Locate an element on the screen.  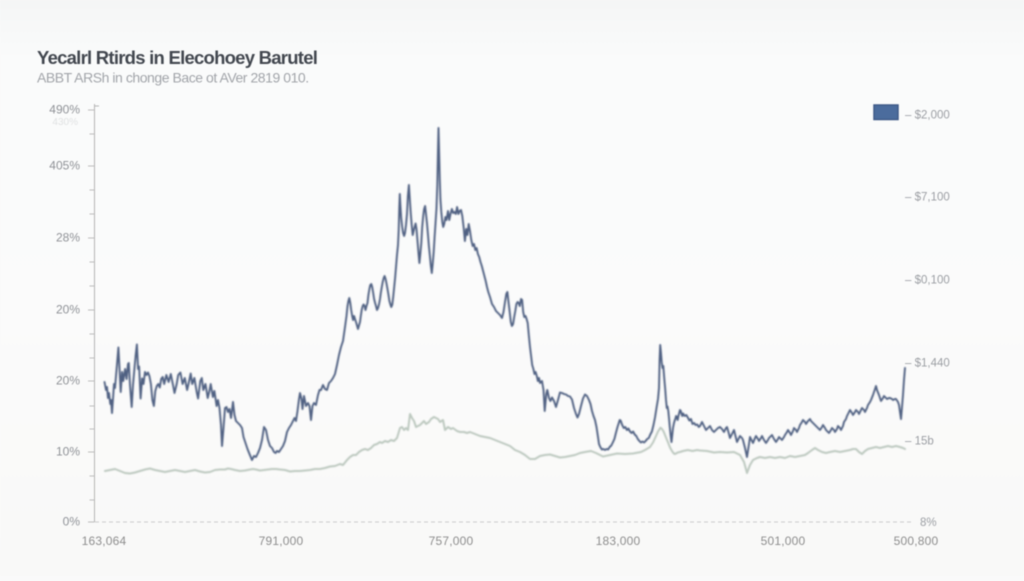
svg-text: – 15b is located at coordinates (919, 442).